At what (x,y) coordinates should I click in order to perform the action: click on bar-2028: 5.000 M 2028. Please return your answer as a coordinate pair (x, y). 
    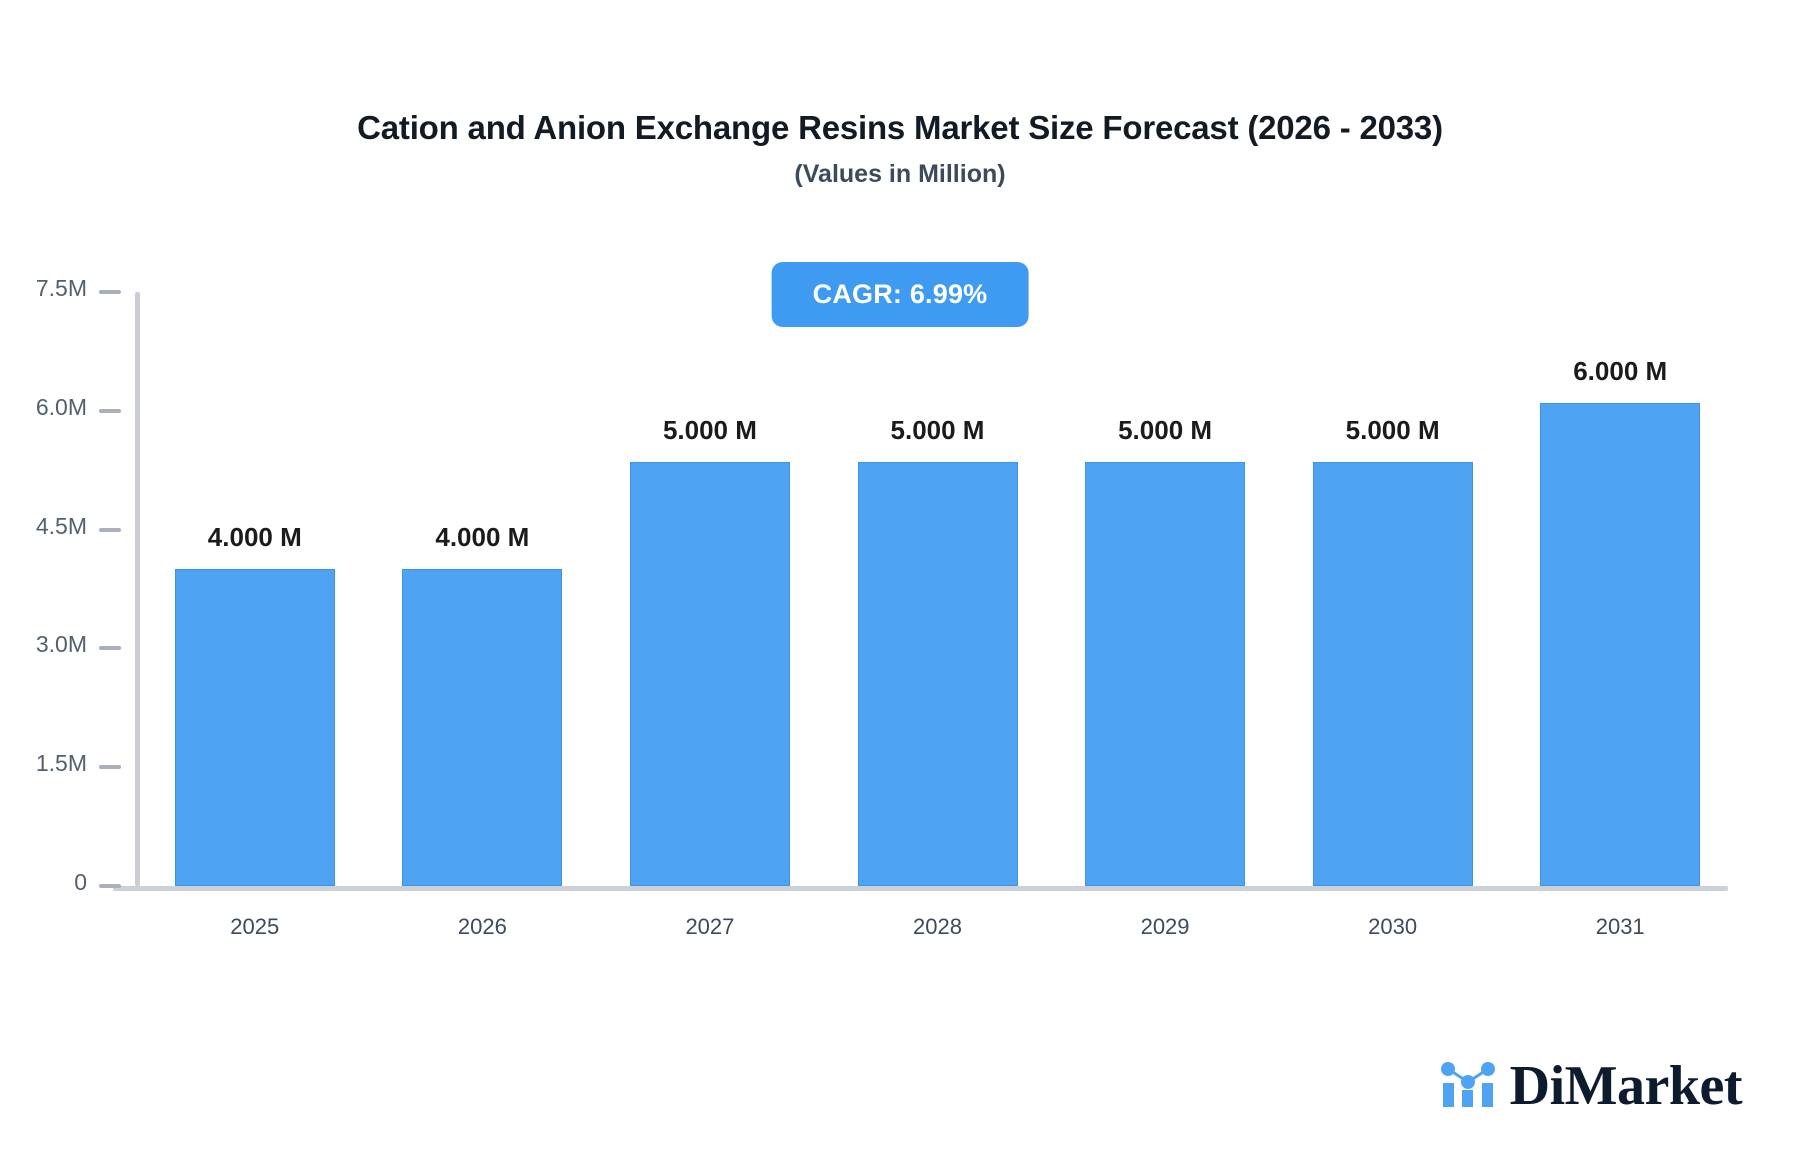
    Looking at the image, I should click on (937, 677).